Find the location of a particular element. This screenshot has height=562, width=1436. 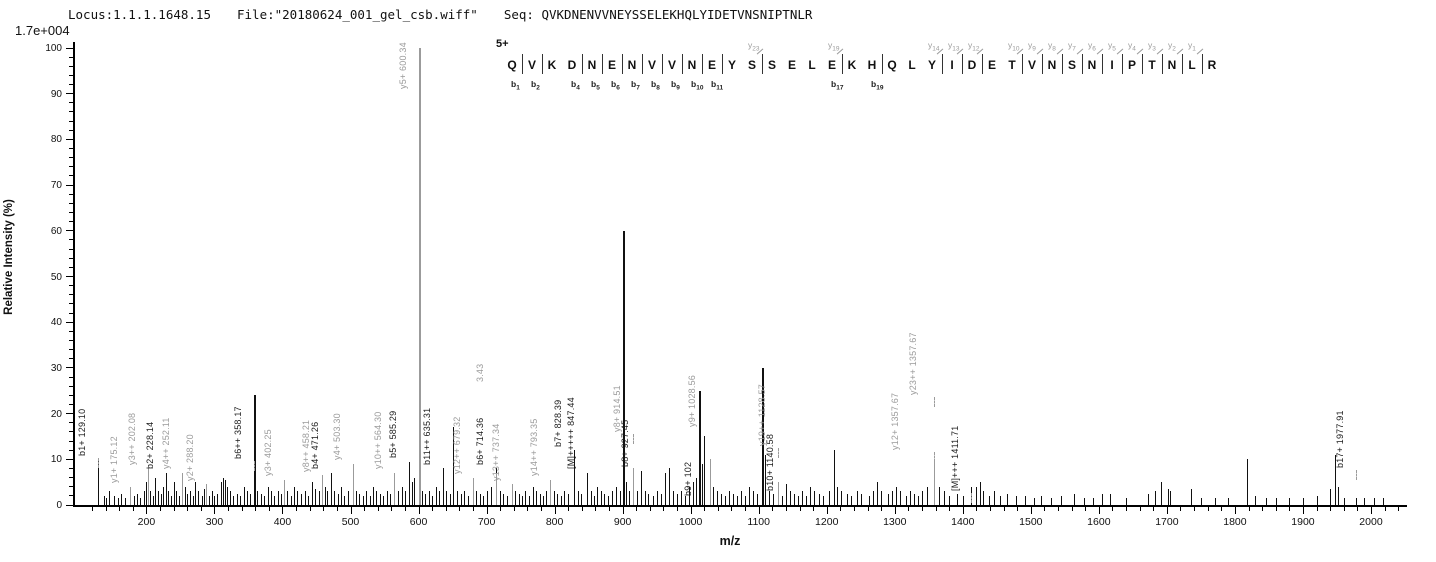

x-tick-label: 200 is located at coordinates (146, 522).